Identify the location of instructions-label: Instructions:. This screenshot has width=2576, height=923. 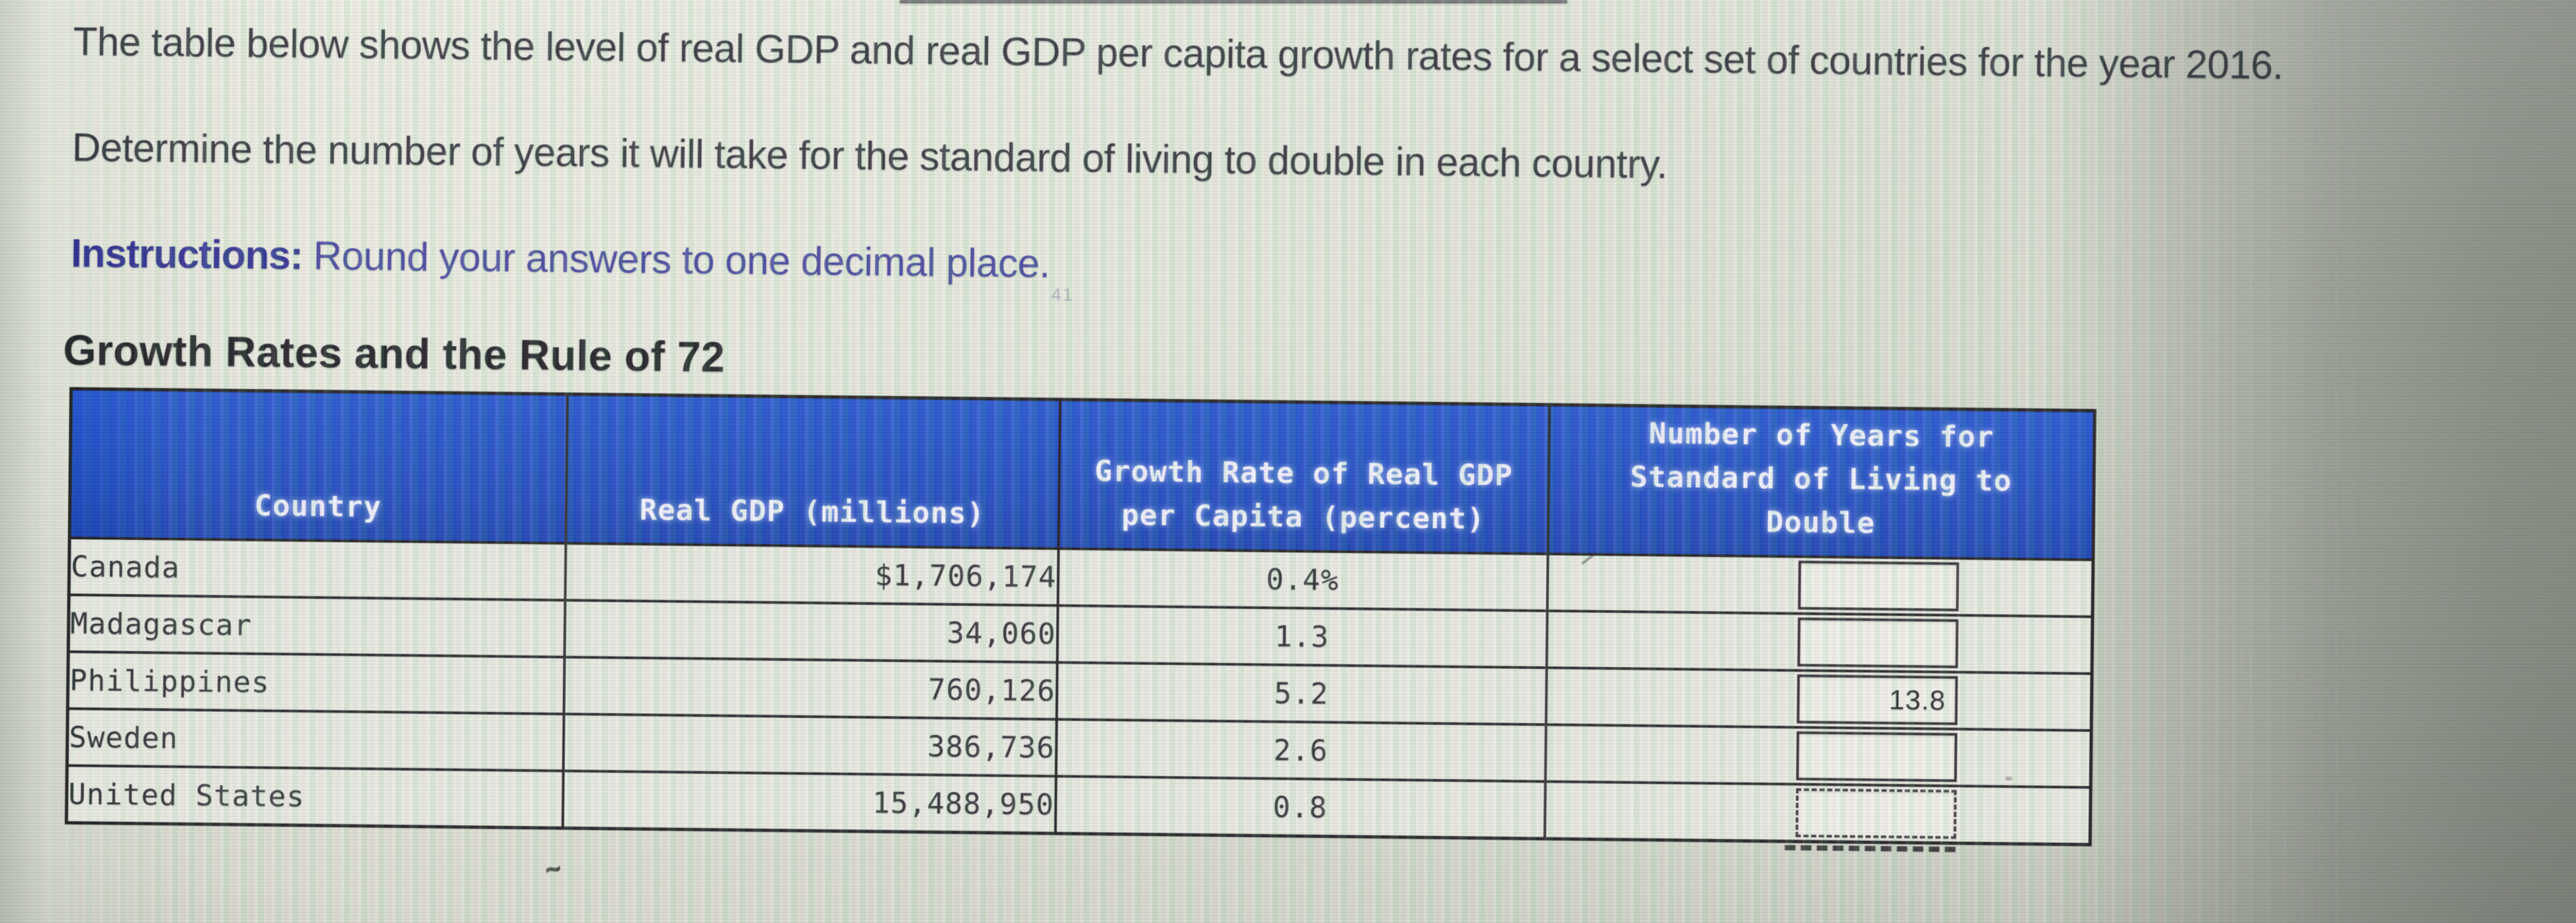
(186, 255).